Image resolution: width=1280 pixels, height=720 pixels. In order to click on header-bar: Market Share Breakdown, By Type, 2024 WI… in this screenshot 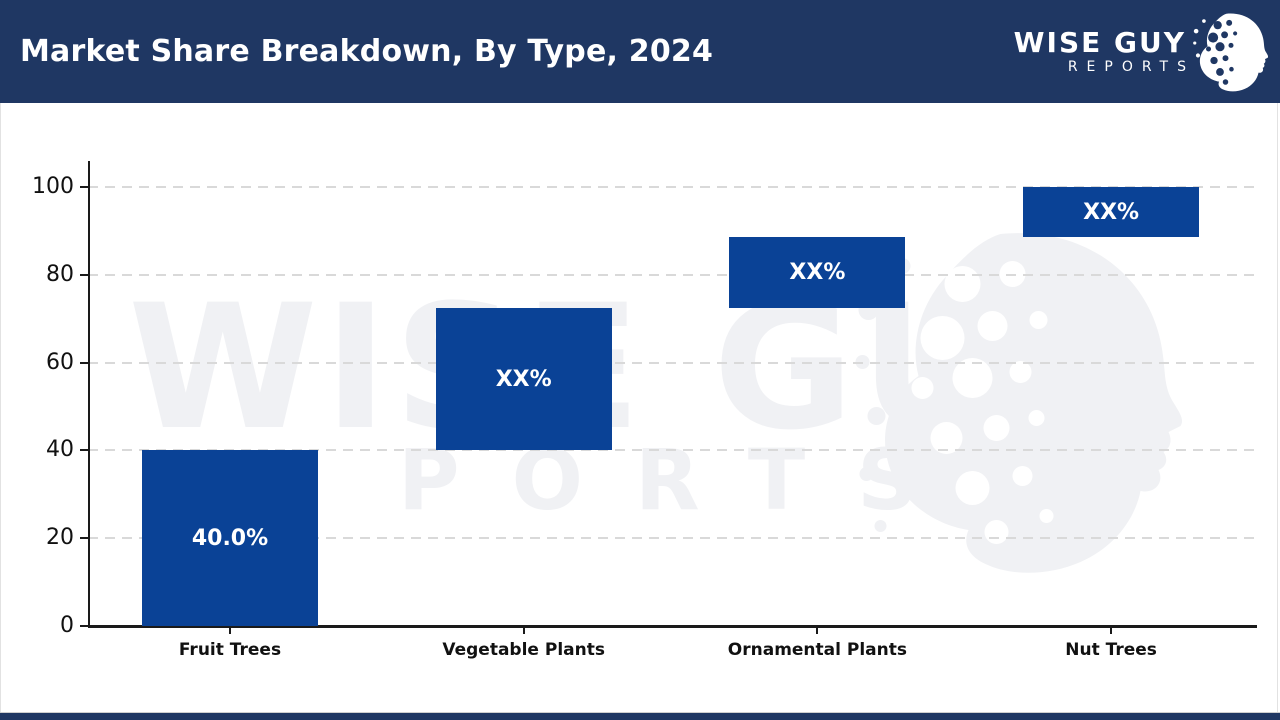, I will do `click(640, 51)`.